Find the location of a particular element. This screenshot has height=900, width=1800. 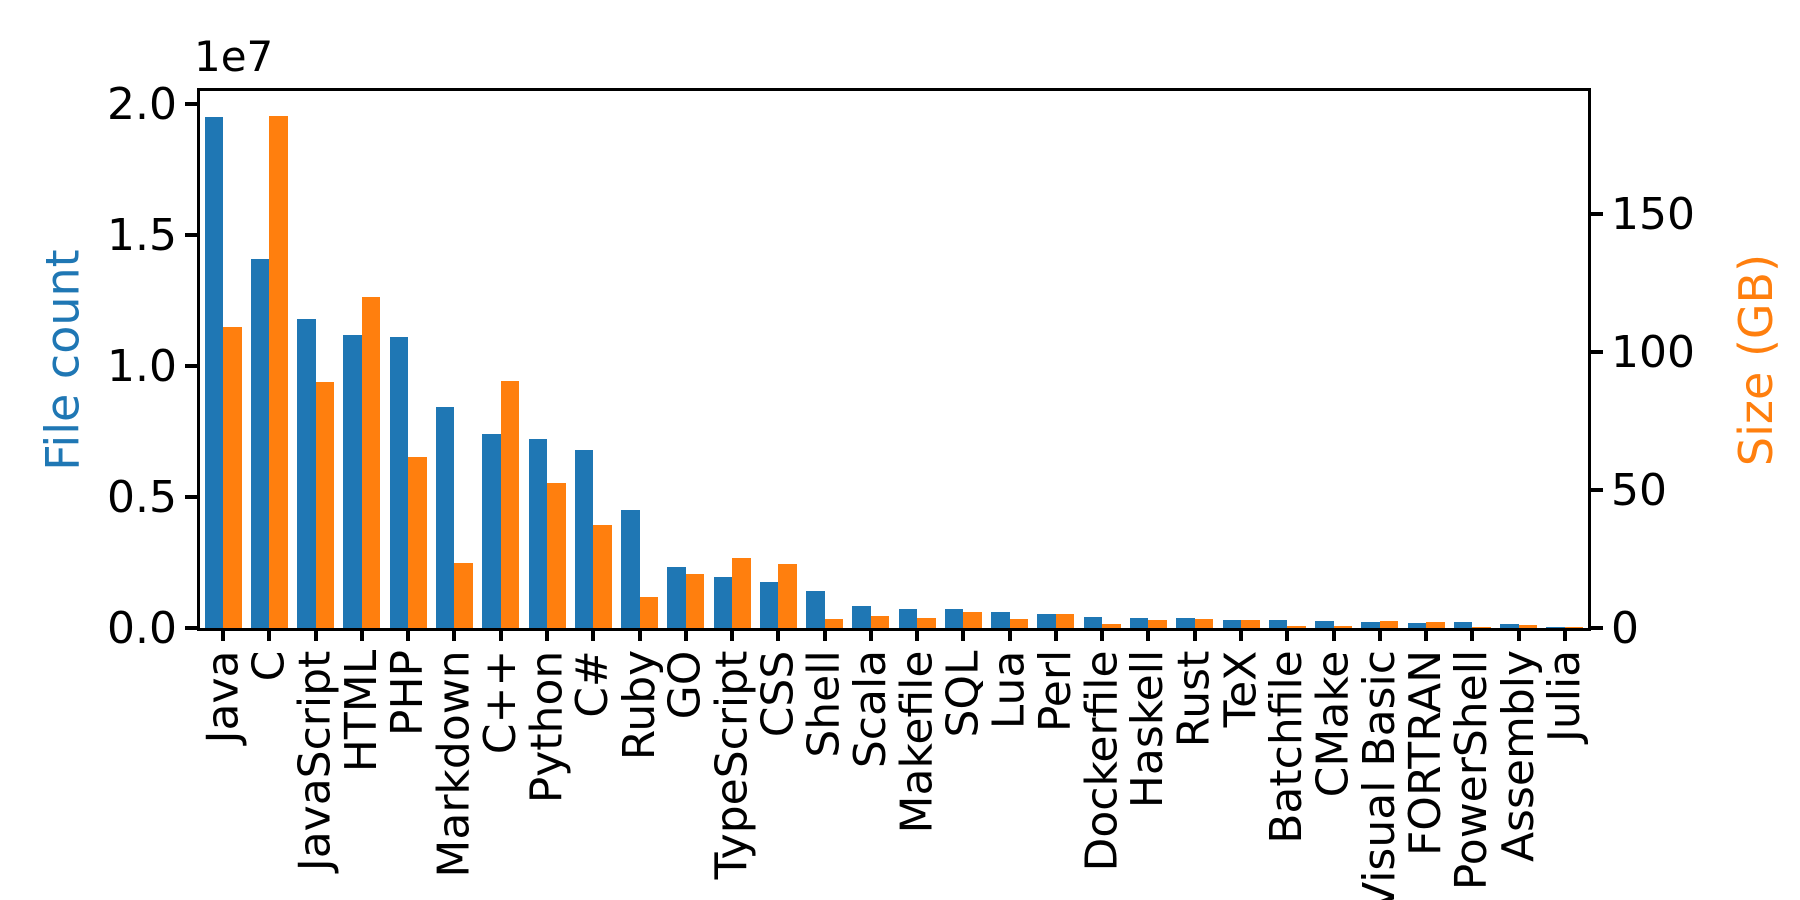

bar-size-gb-powershell is located at coordinates (1481, 627).